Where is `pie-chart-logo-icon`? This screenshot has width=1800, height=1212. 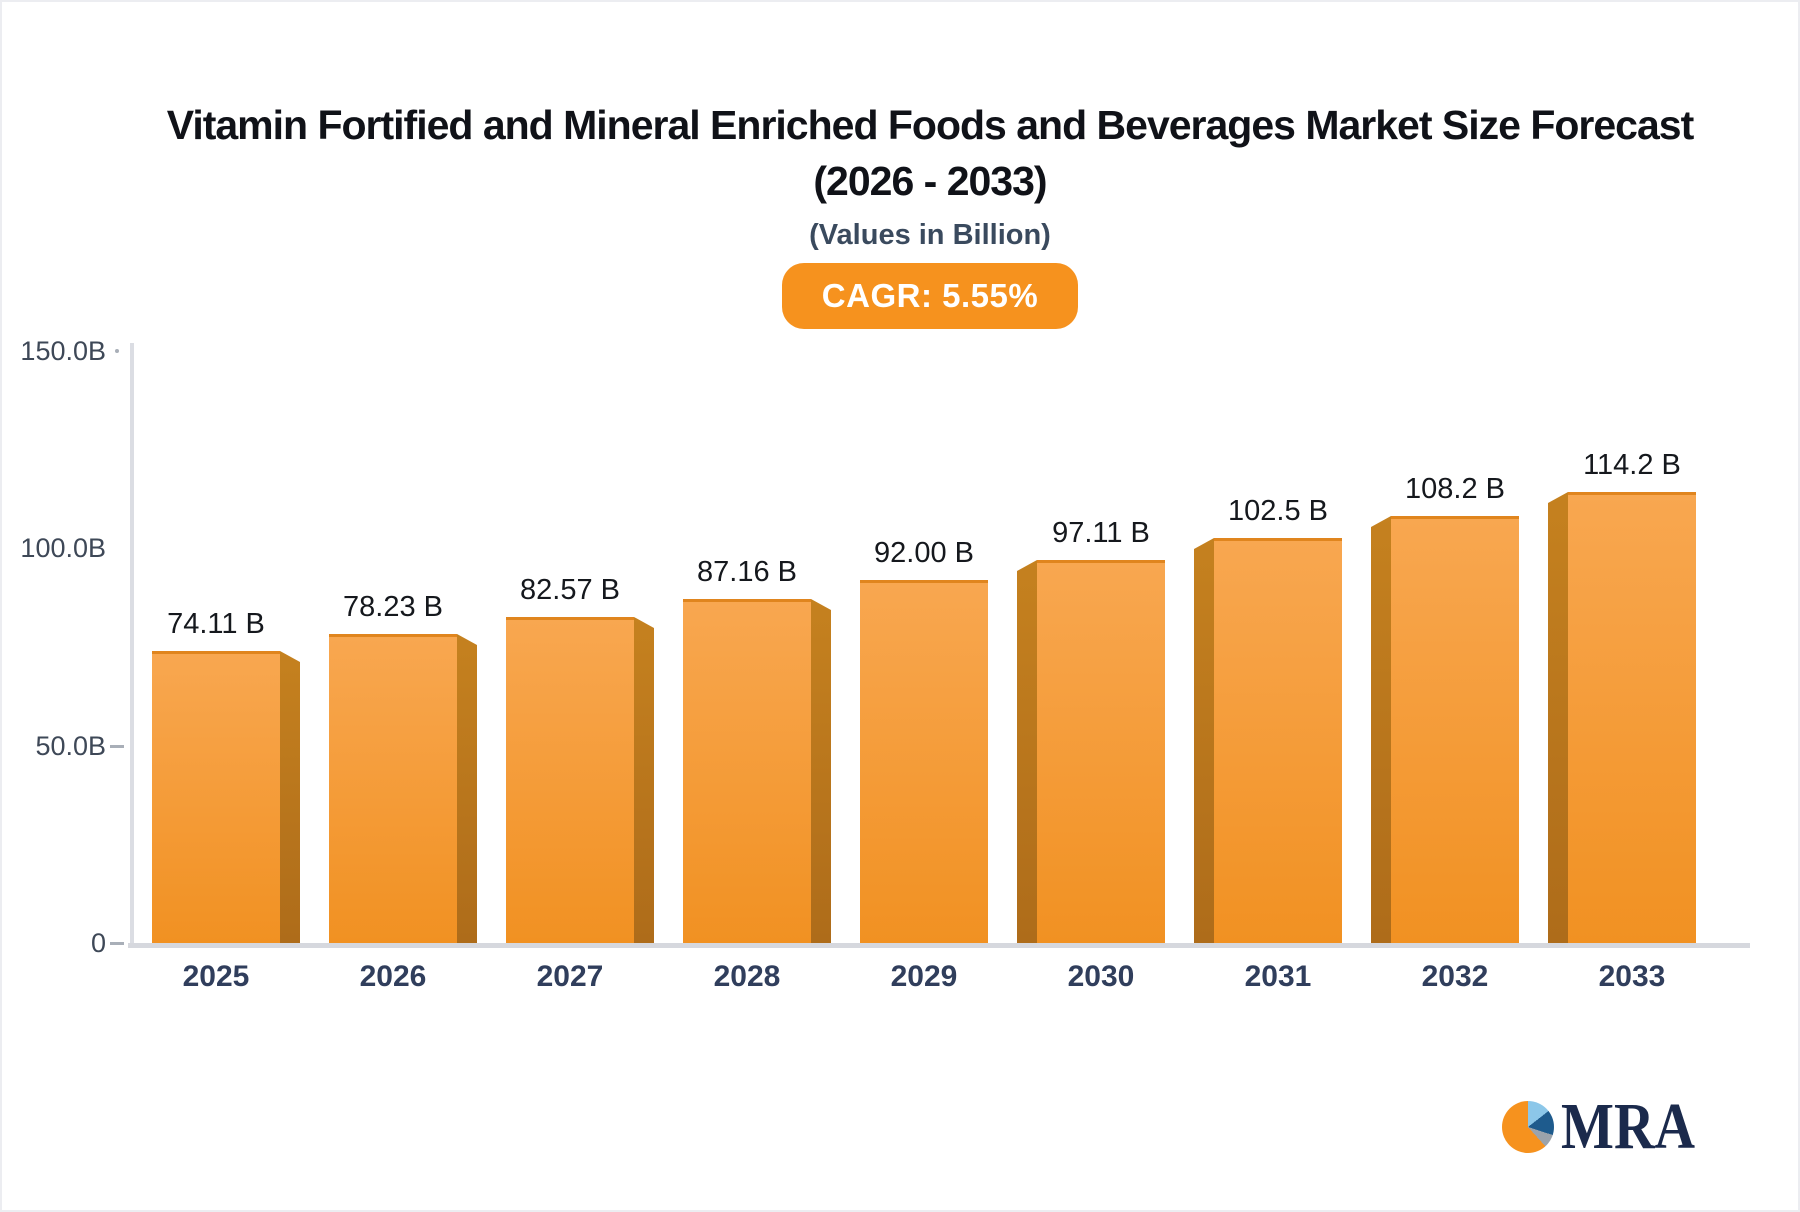
pie-chart-logo-icon is located at coordinates (1528, 1127).